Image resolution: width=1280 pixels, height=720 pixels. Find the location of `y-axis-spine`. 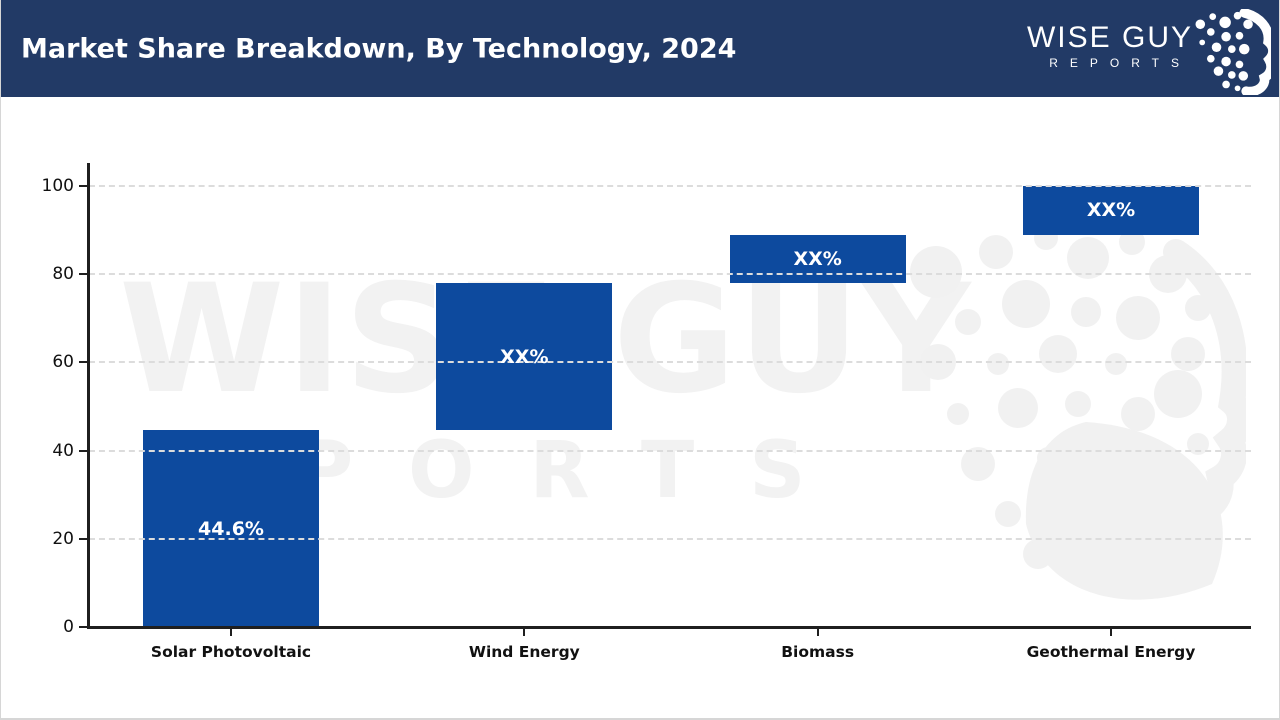

y-axis-spine is located at coordinates (88, 396).